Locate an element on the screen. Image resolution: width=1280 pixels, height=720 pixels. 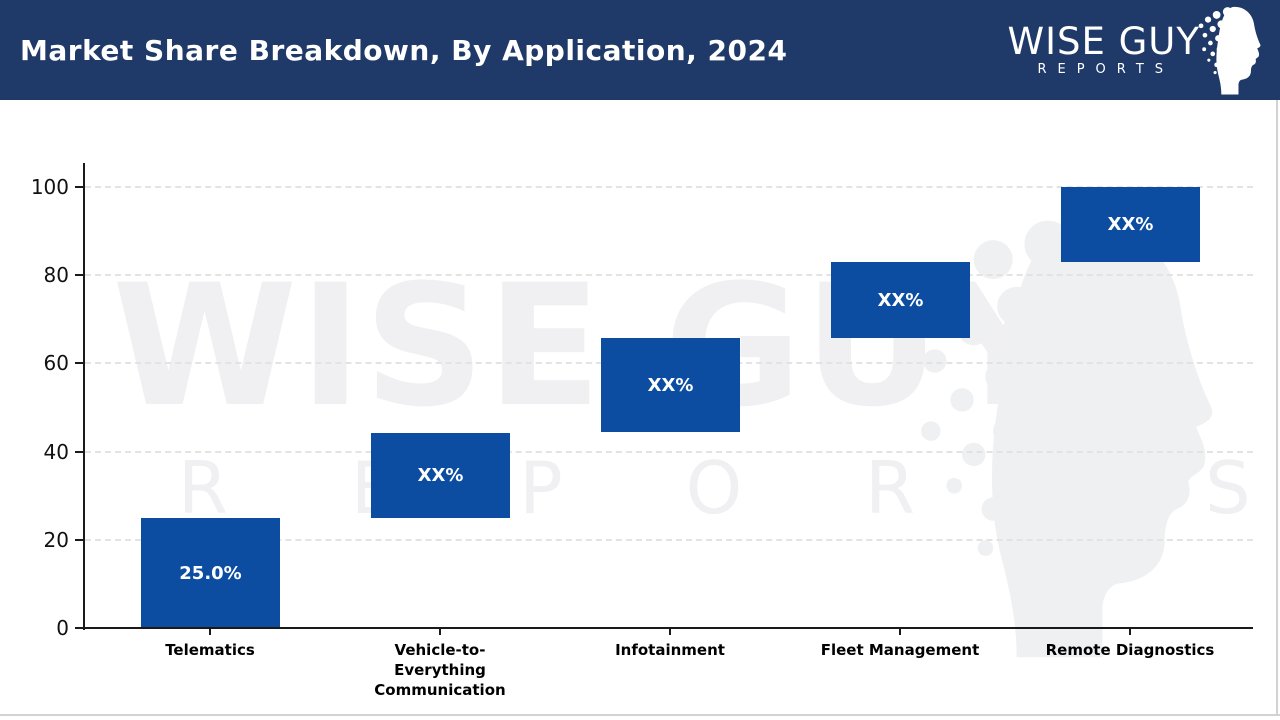
logo-text: WISE GUY REPORTS is located at coordinates (1103, 49).